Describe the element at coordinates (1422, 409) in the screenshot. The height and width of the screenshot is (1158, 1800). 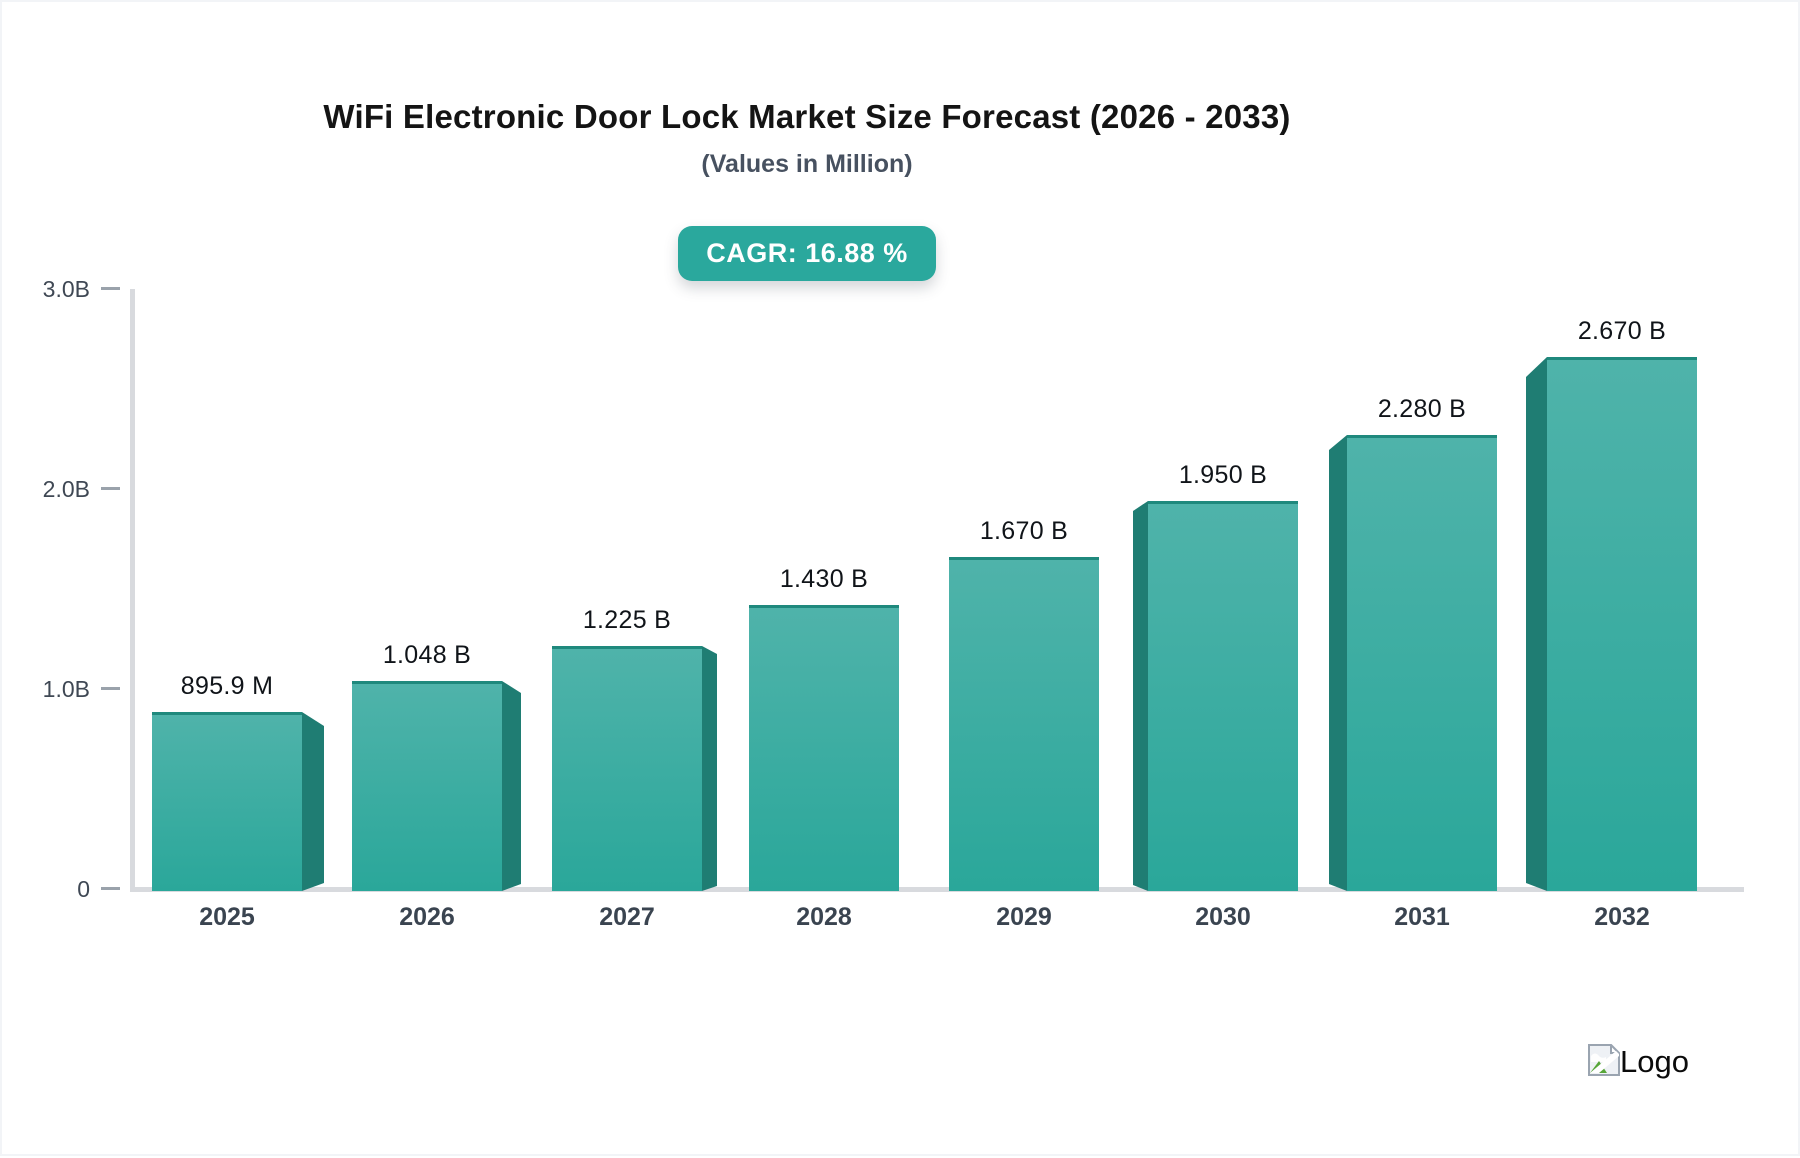
I see `bar-value-label: 2.280 B` at that location.